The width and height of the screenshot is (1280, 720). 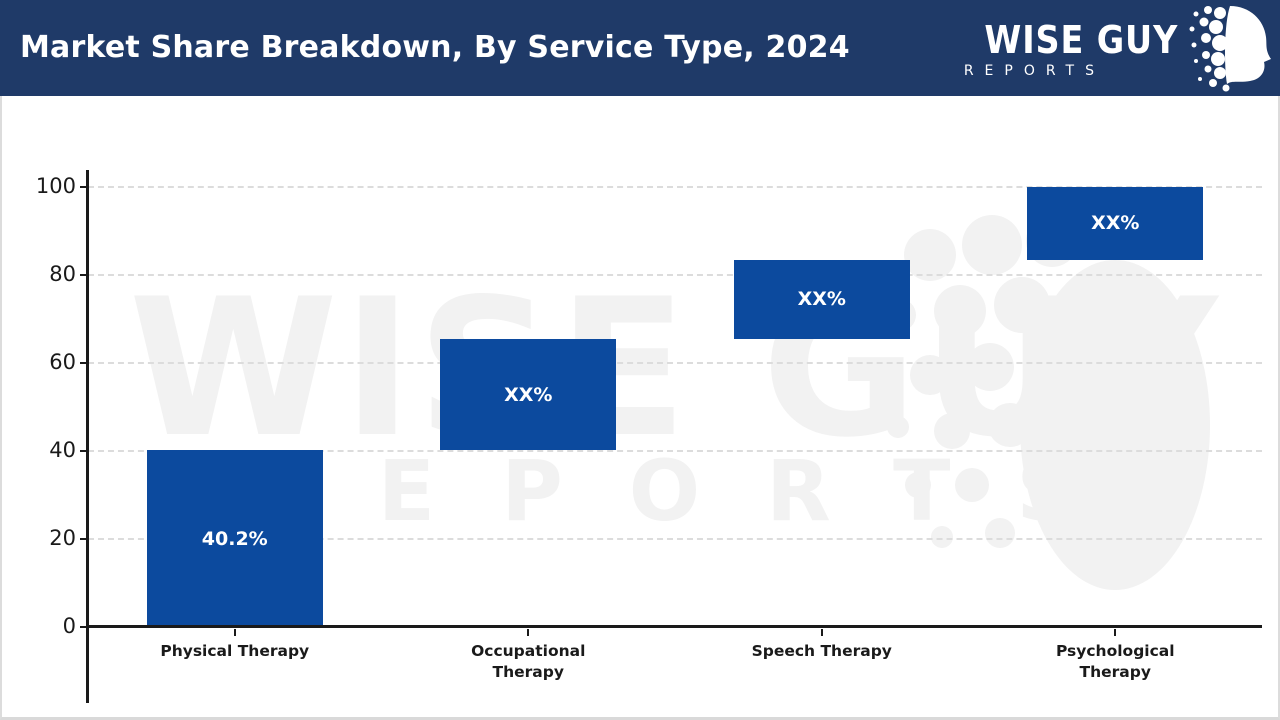 What do you see at coordinates (62, 538) in the screenshot?
I see `y-tick-label: 20` at bounding box center [62, 538].